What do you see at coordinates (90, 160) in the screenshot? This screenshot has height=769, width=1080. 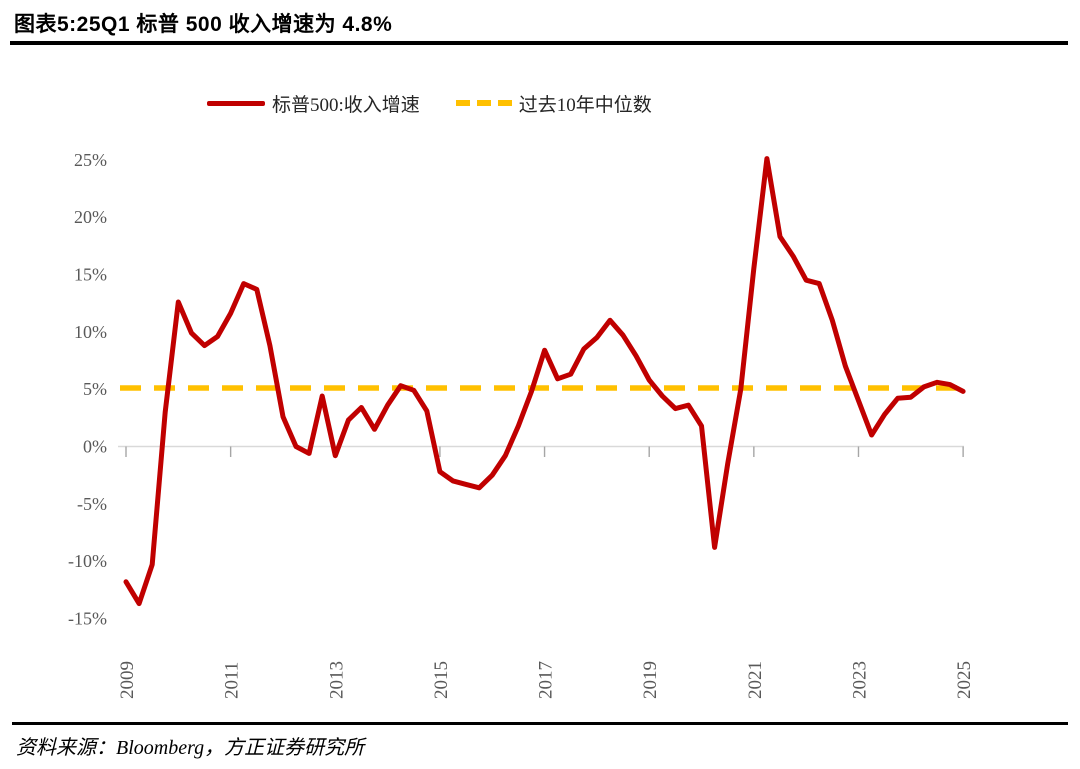 I see `y-axis-tick-label: 25%` at bounding box center [90, 160].